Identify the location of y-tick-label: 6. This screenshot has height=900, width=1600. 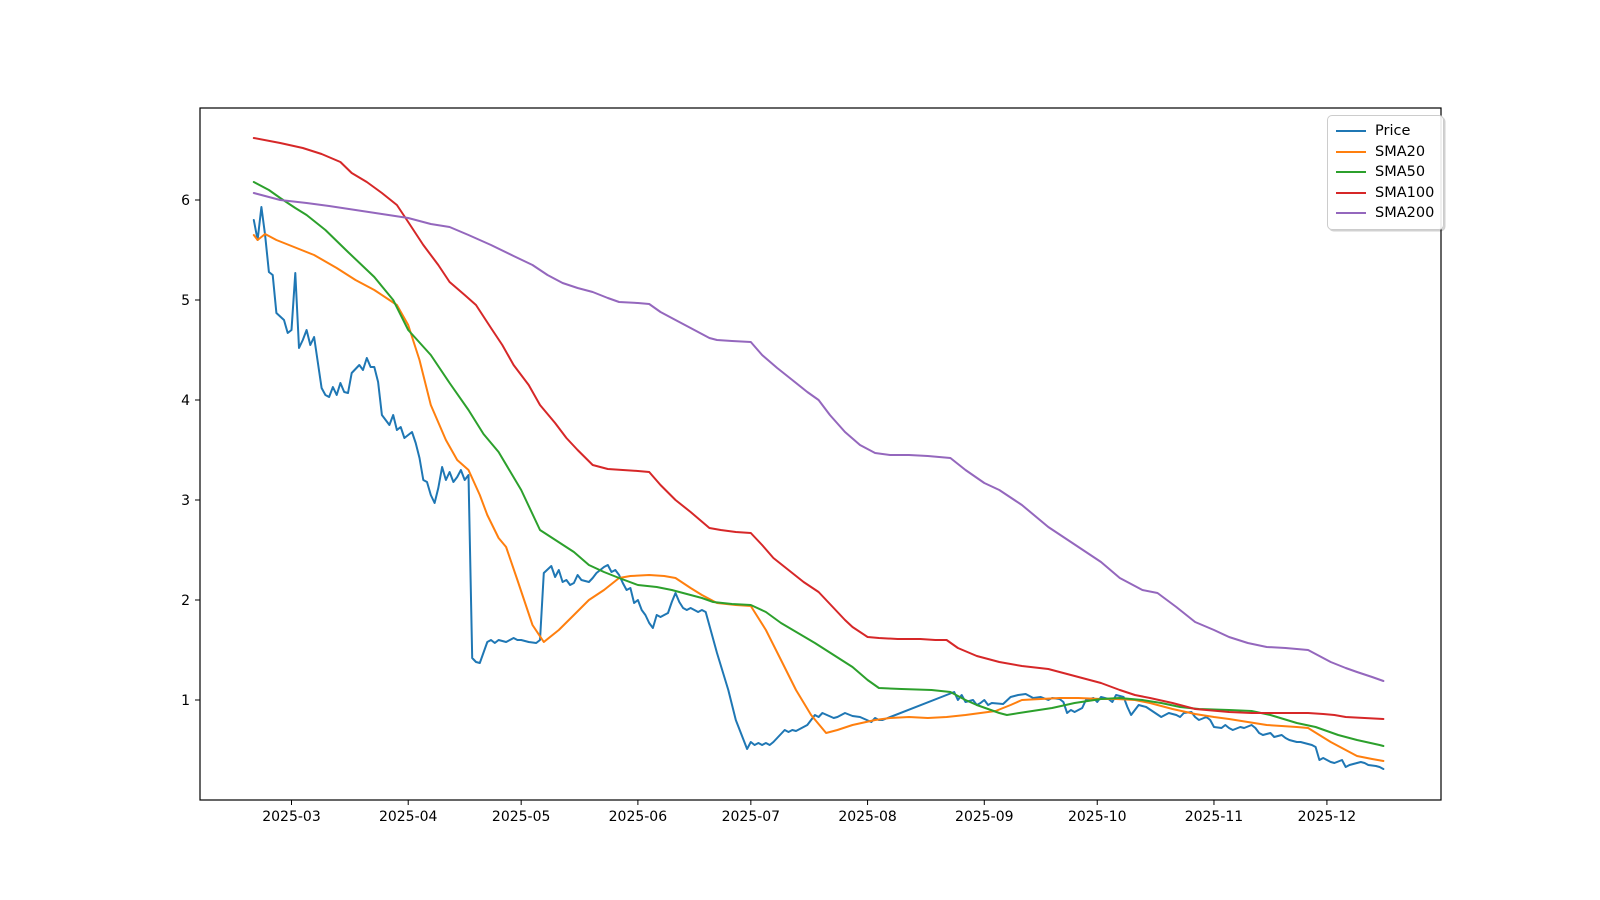
(185, 201).